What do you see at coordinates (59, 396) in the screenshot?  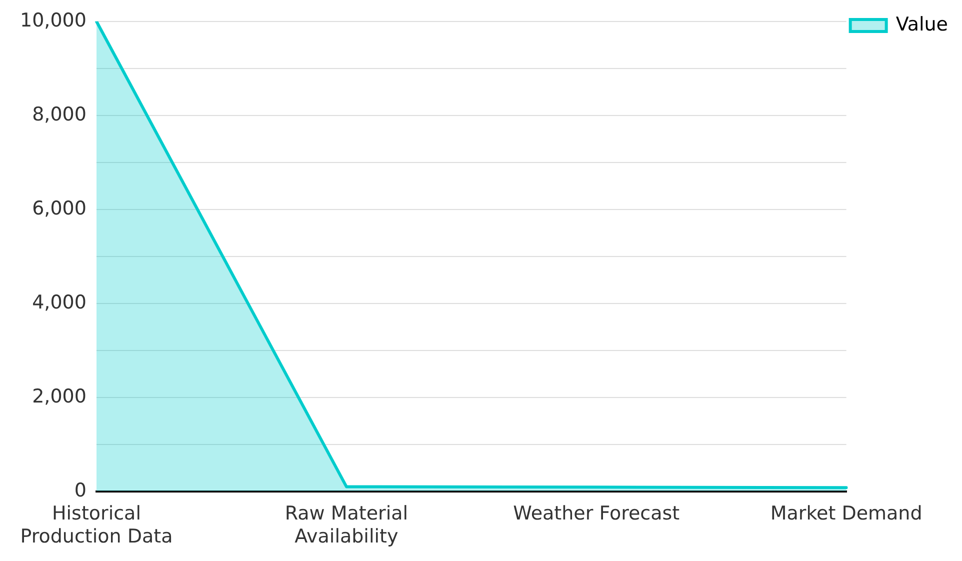 I see `y-tick-label: 2,000` at bounding box center [59, 396].